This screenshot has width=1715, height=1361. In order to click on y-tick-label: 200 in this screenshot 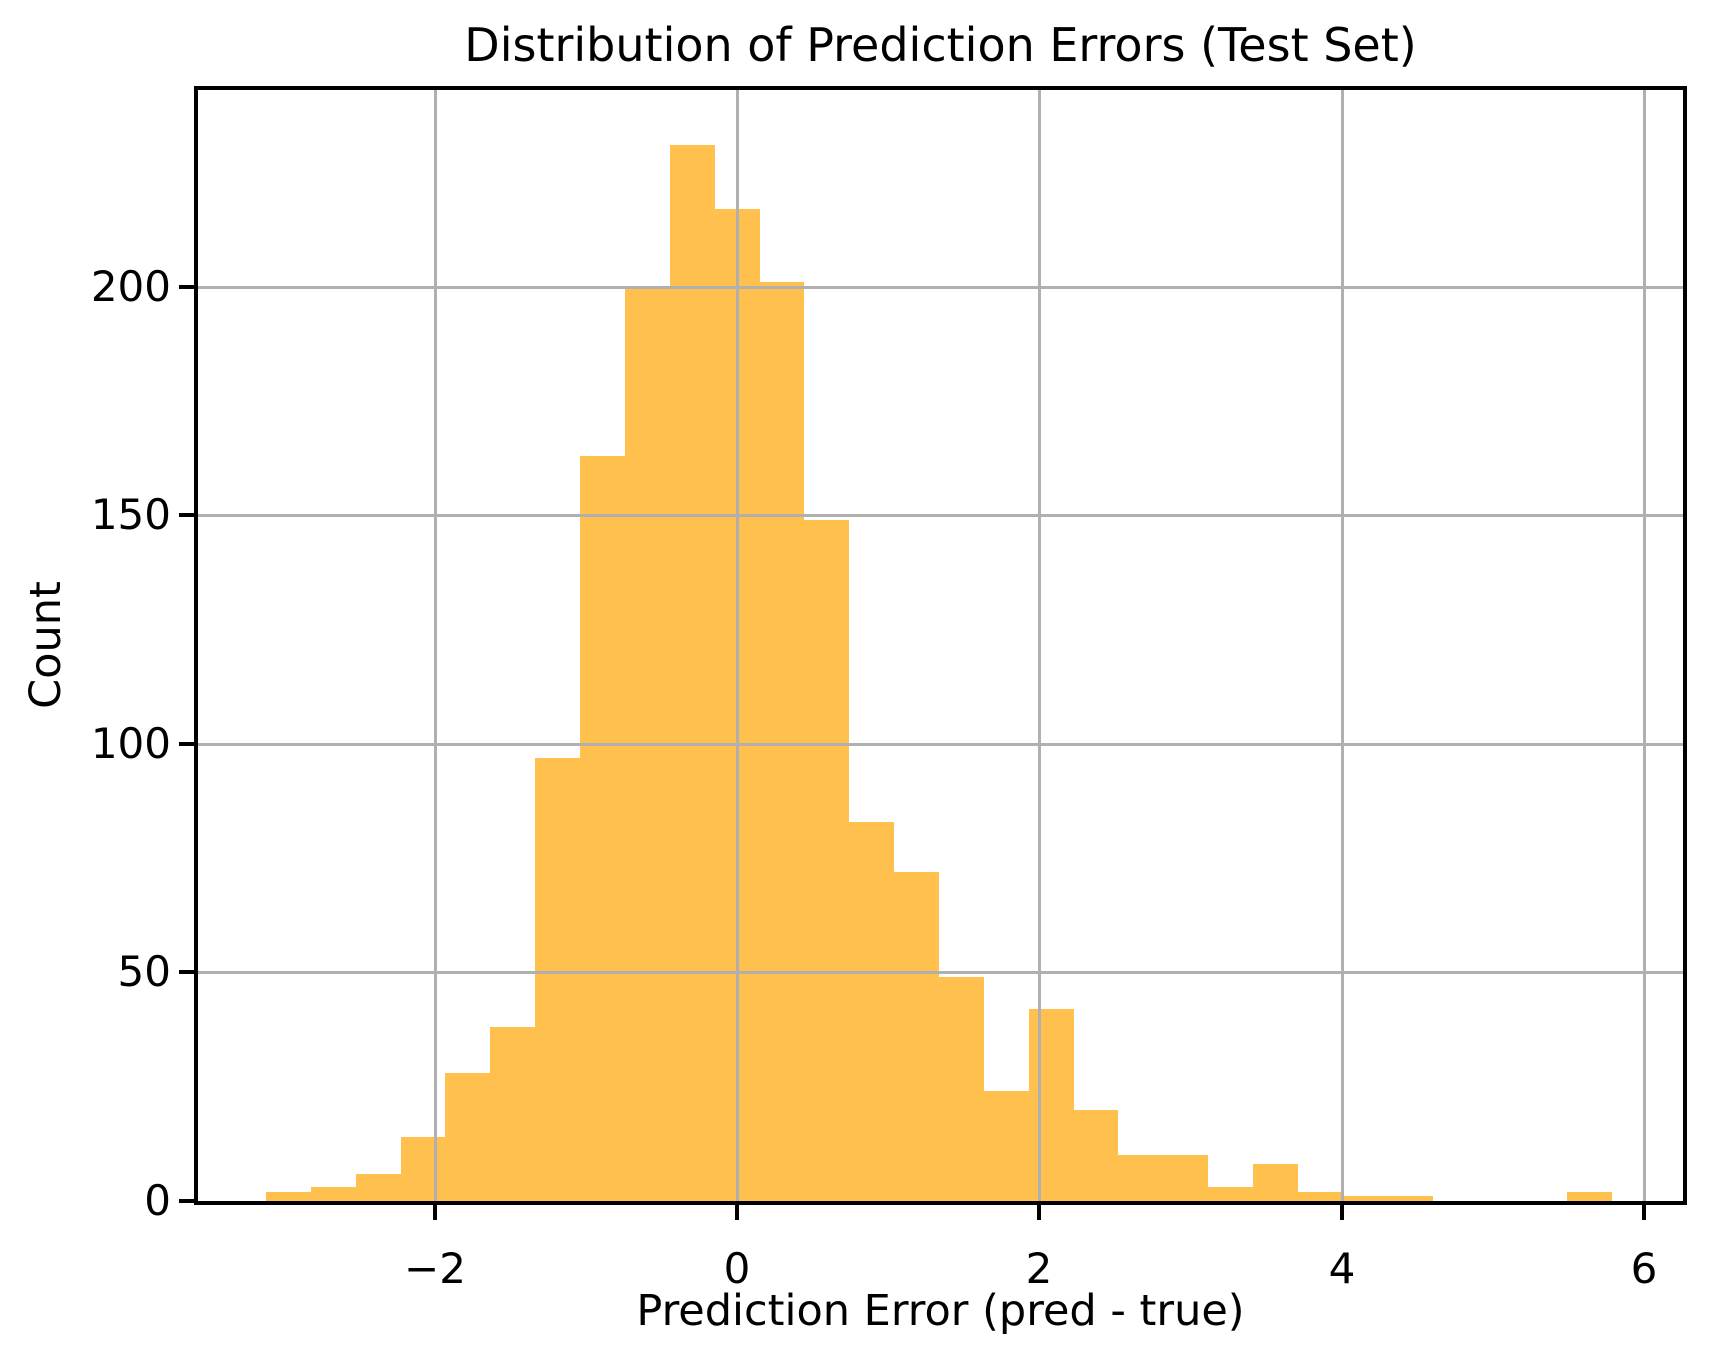, I will do `click(130, 286)`.